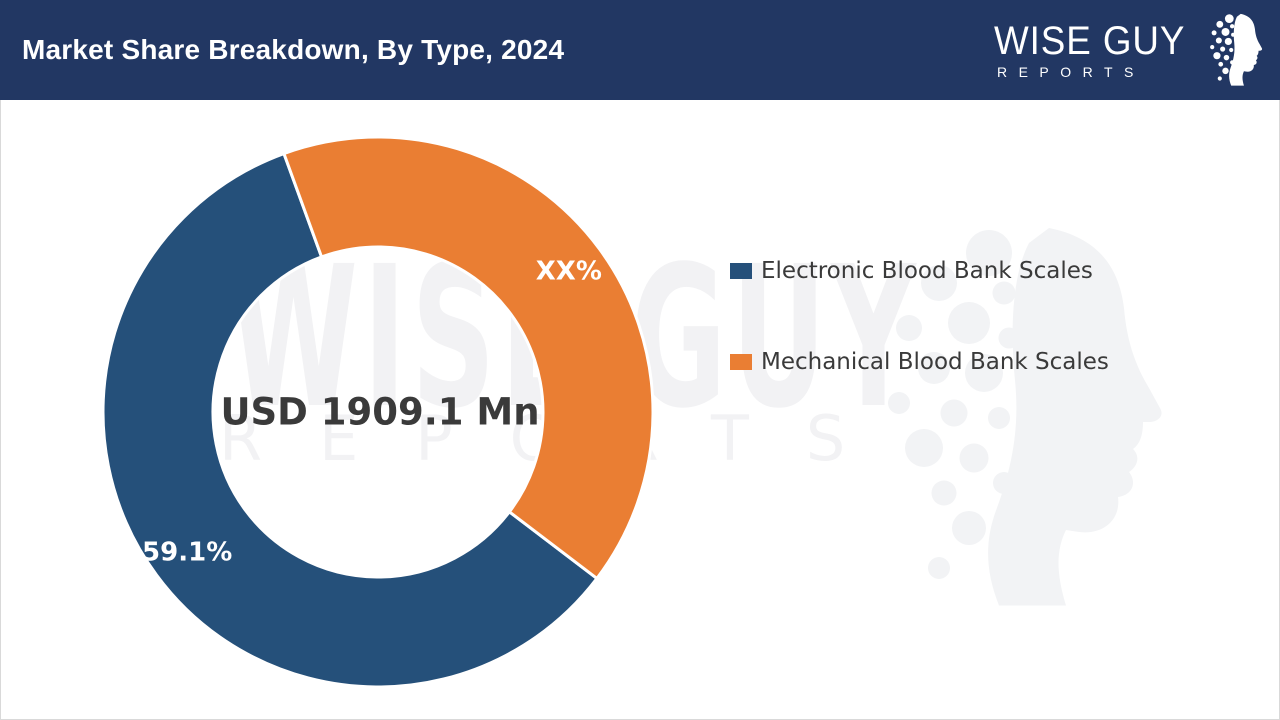 The width and height of the screenshot is (1280, 720). Describe the element at coordinates (293, 49) in the screenshot. I see `page-title: Market Share Breakdown, By Type, 2024` at that location.